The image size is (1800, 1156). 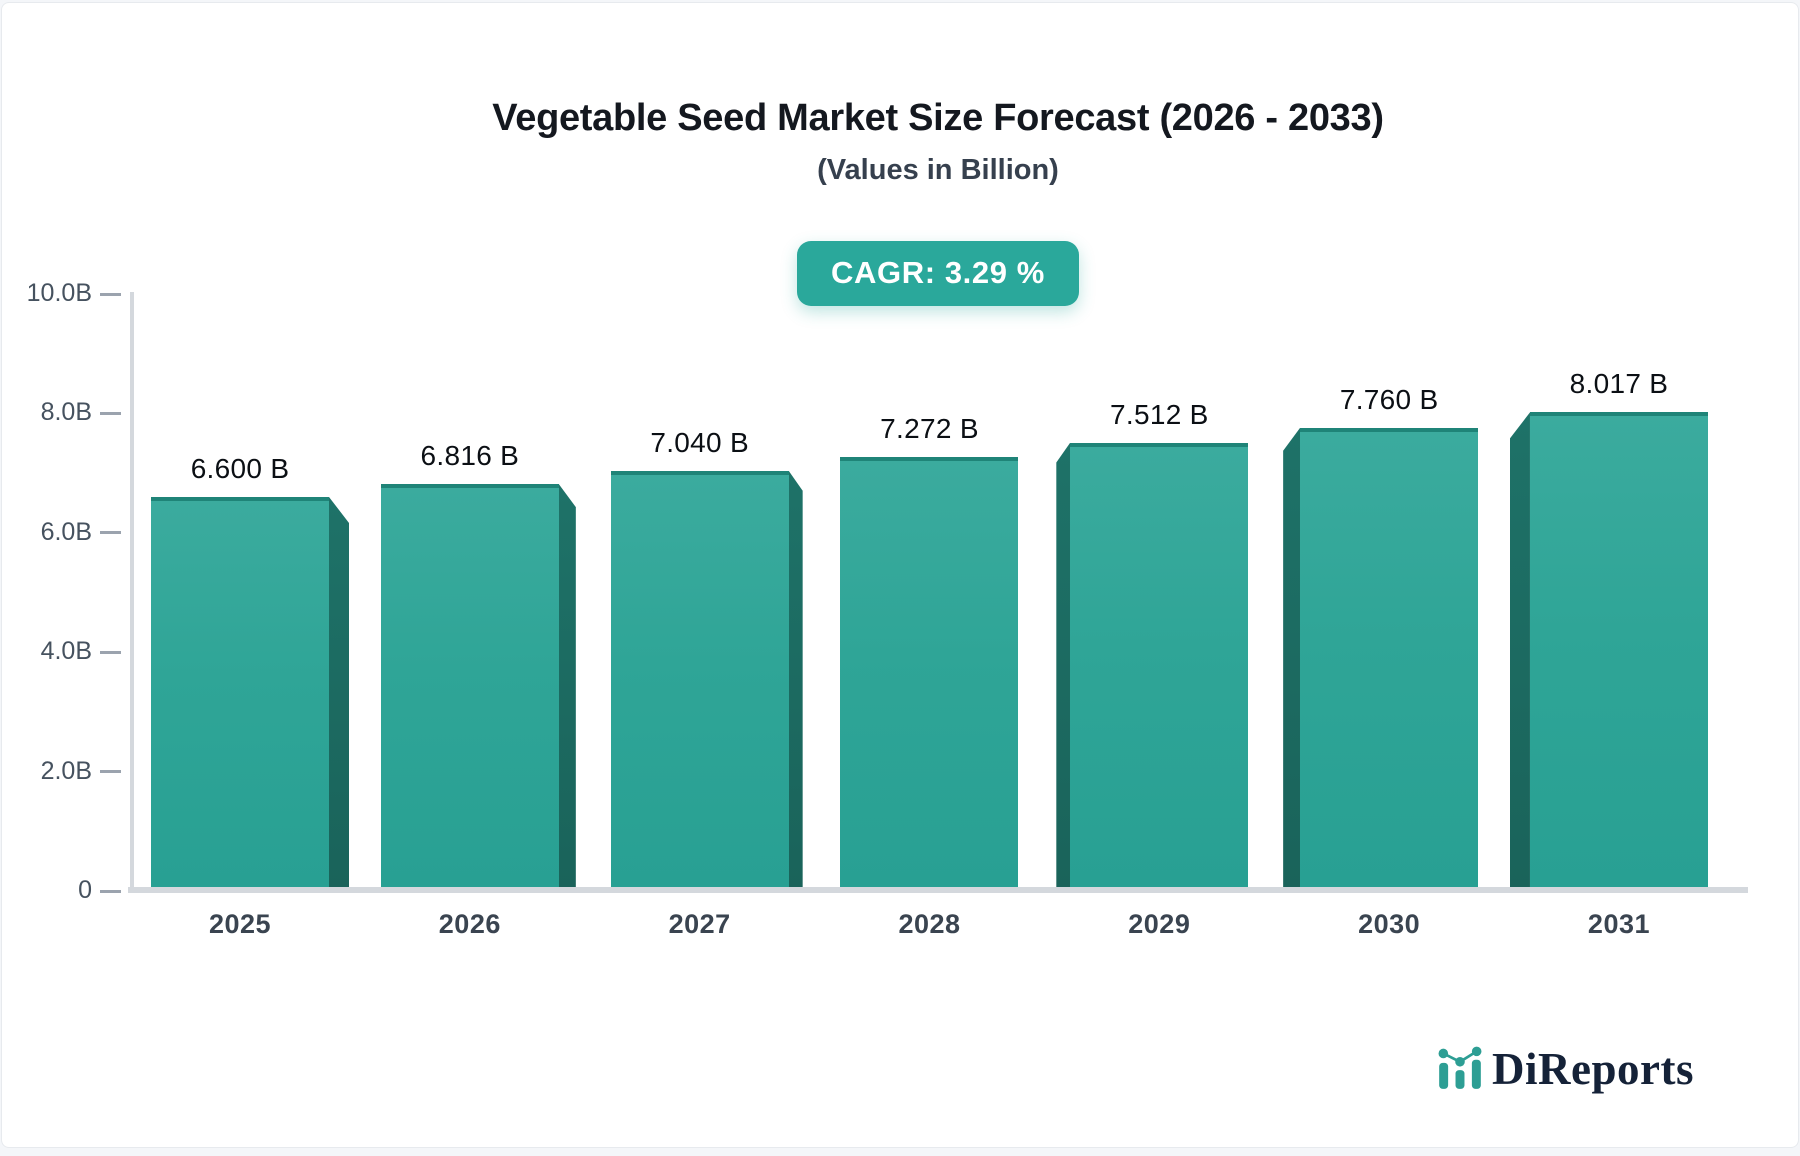 I want to click on bar-2030, so click(x=1389, y=658).